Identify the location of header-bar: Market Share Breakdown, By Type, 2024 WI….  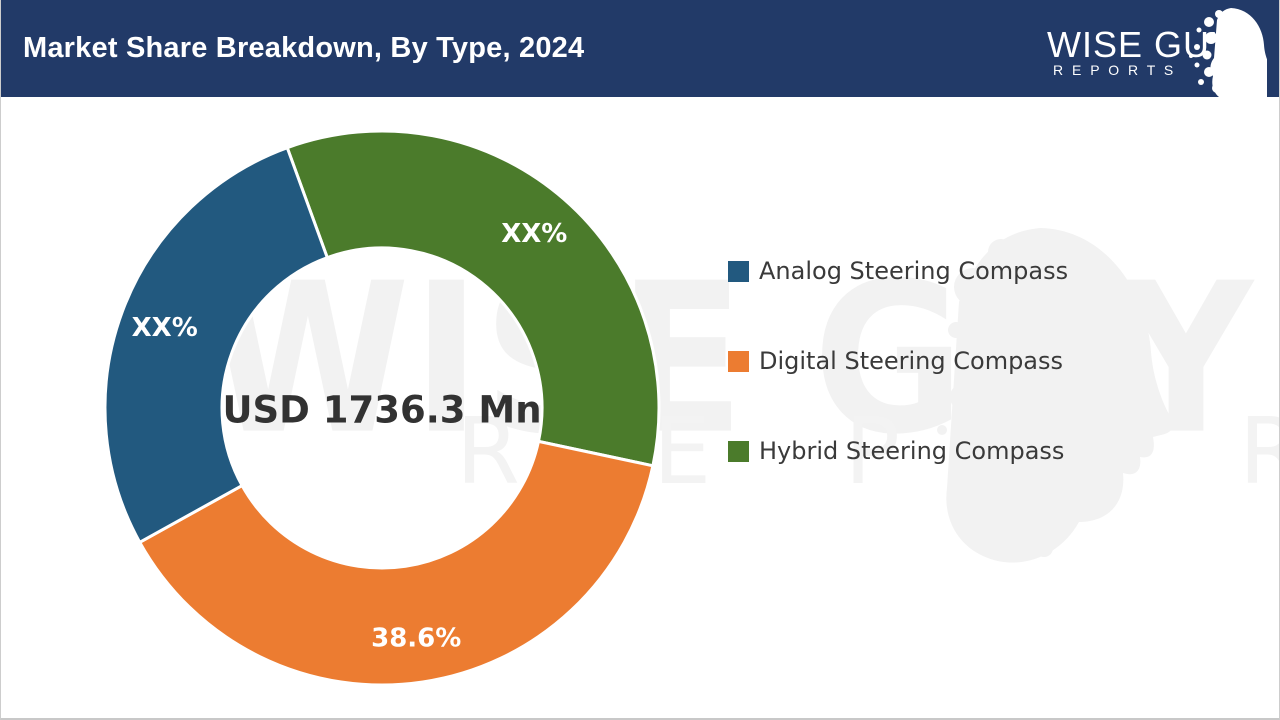
(640, 48).